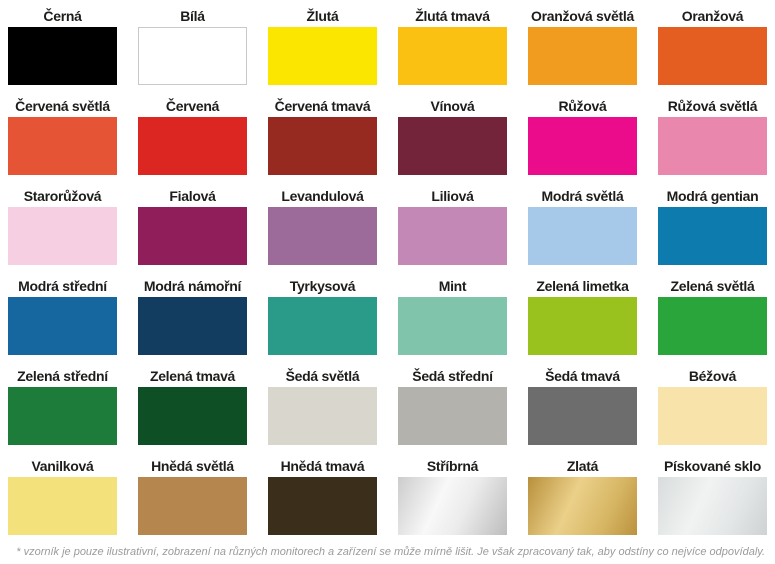 This screenshot has height=564, width=775. Describe the element at coordinates (62, 106) in the screenshot. I see `swatch-label: Červená světlá` at that location.